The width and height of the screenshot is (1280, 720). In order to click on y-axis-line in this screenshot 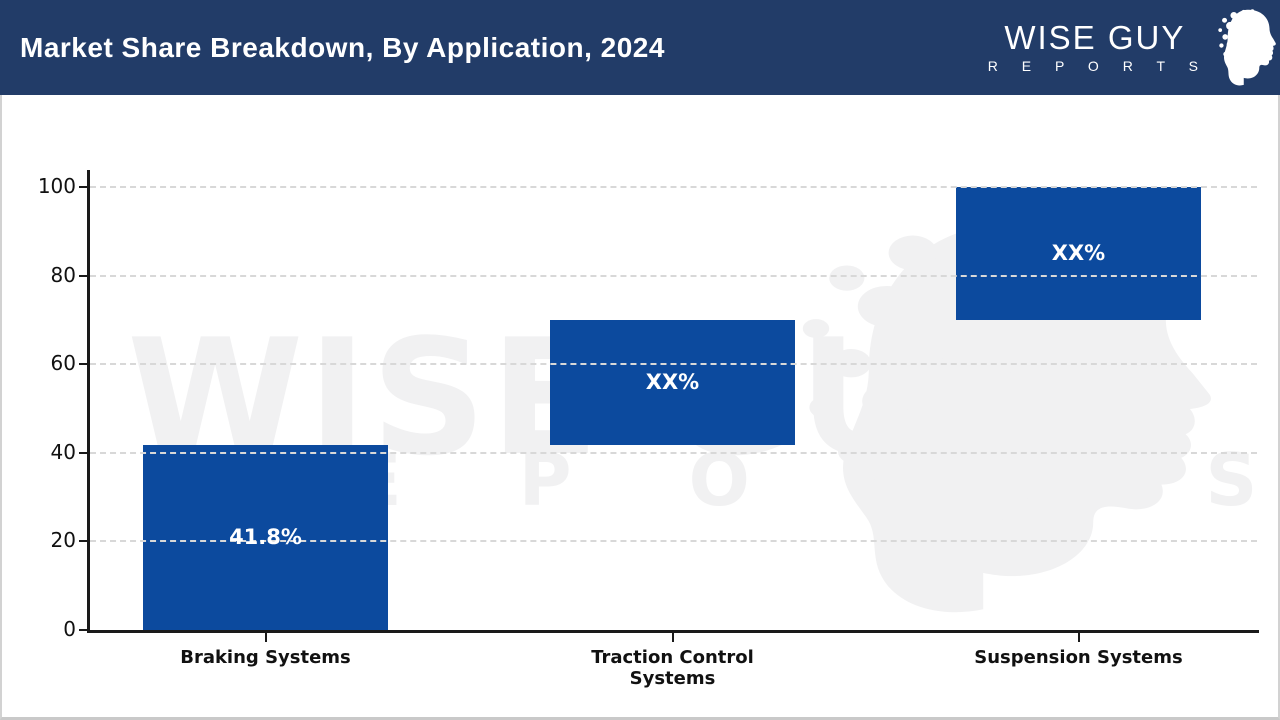, I will do `click(88, 401)`.